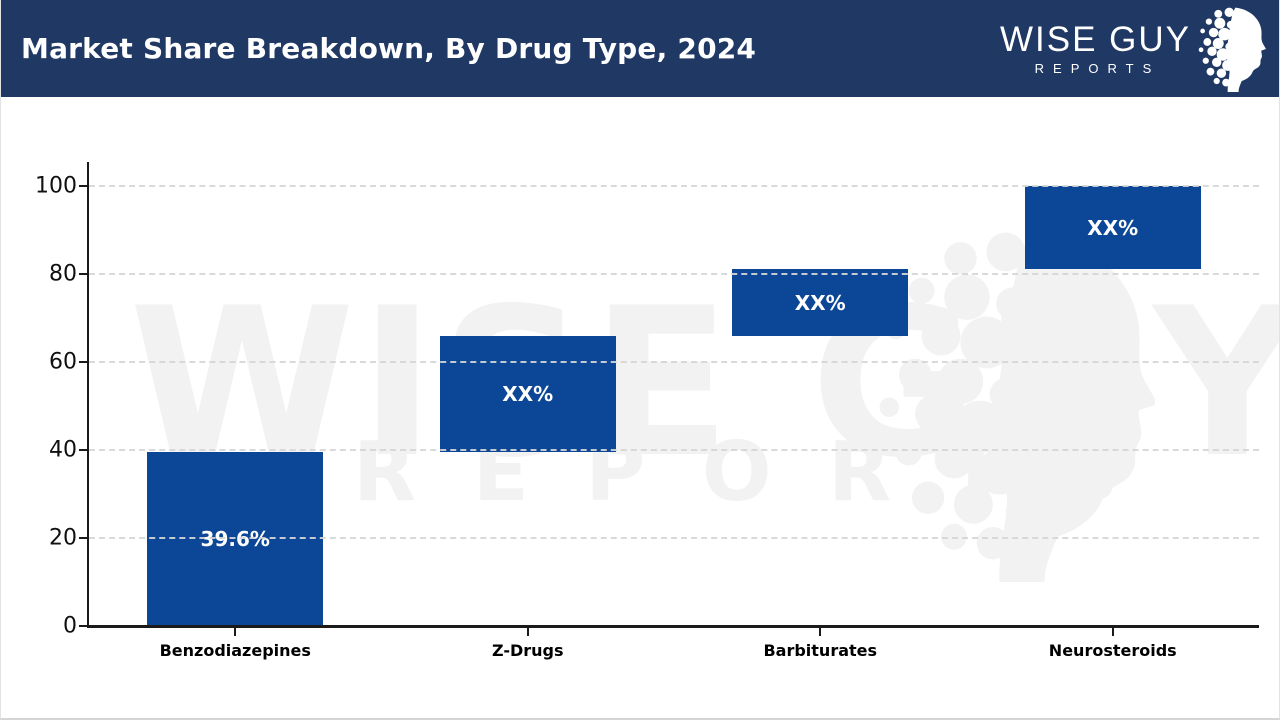 Image resolution: width=1280 pixels, height=720 pixels. What do you see at coordinates (1095, 39) in the screenshot?
I see `logo-name: WISE GUY` at bounding box center [1095, 39].